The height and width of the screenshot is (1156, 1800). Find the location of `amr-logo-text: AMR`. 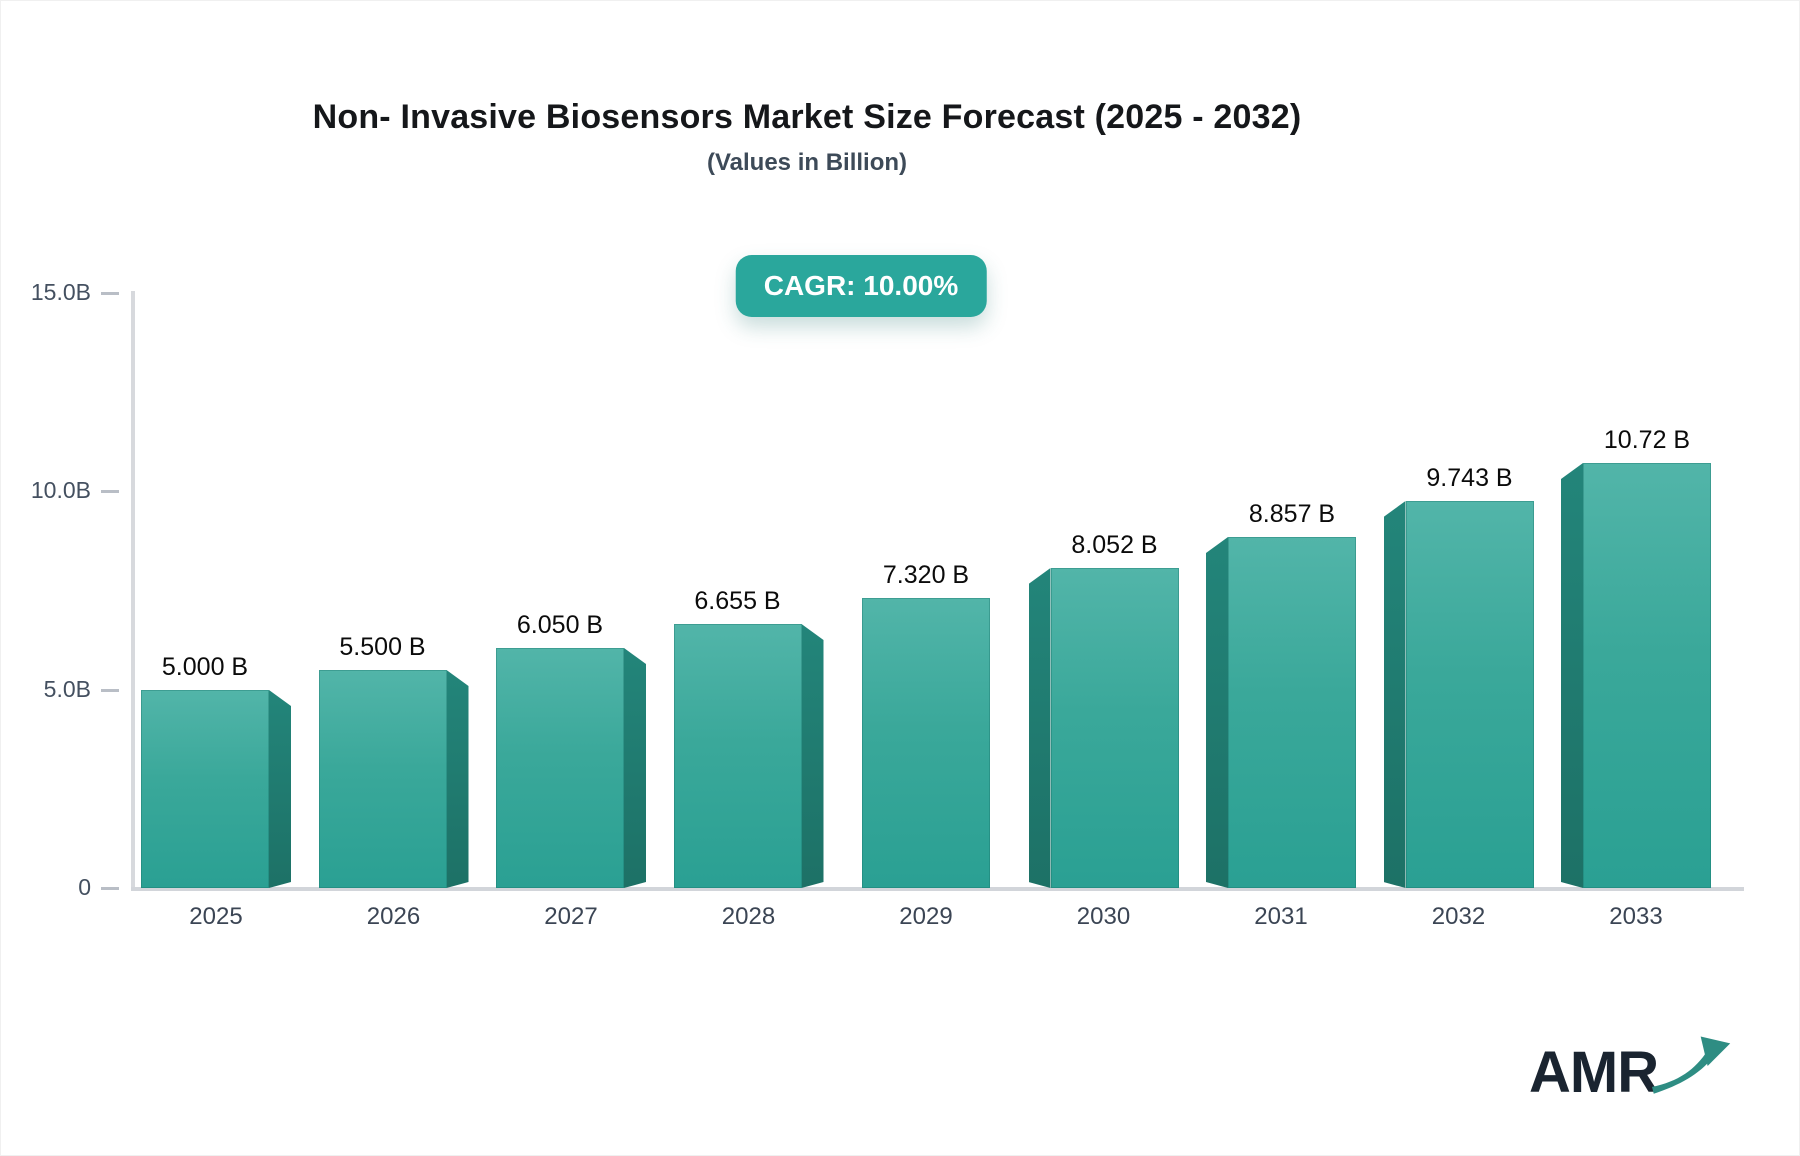

amr-logo-text: AMR is located at coordinates (1594, 1072).